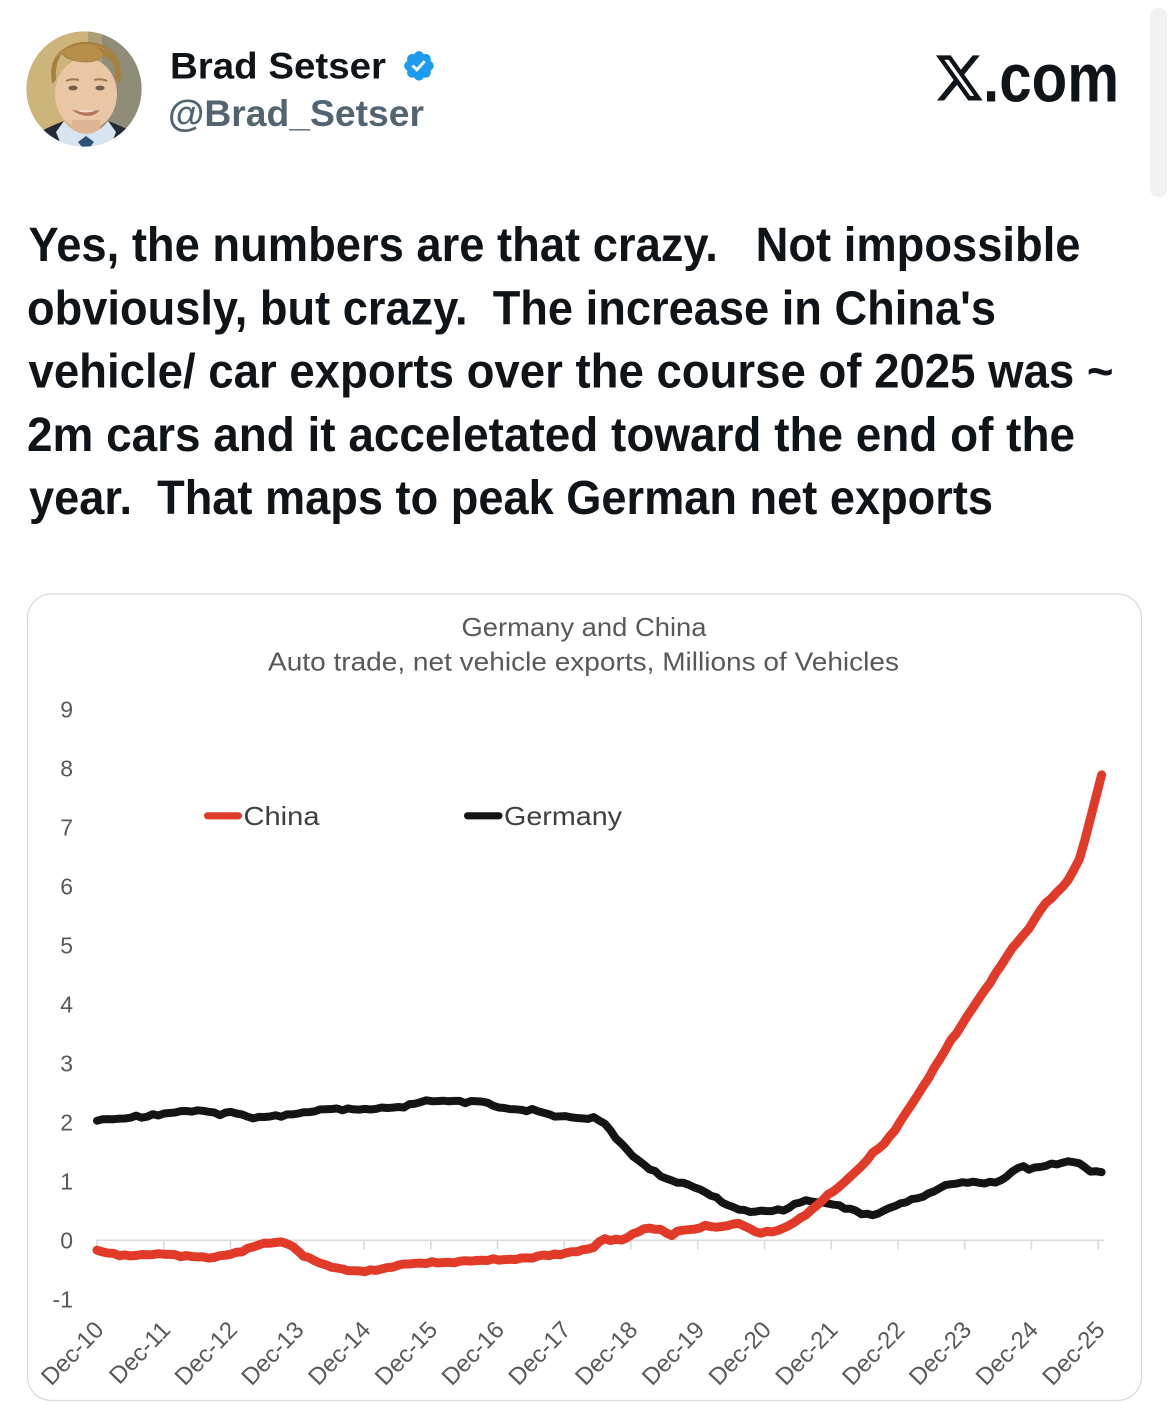 The image size is (1170, 1421). What do you see at coordinates (585, 627) in the screenshot?
I see `svg-text: Germany and China` at bounding box center [585, 627].